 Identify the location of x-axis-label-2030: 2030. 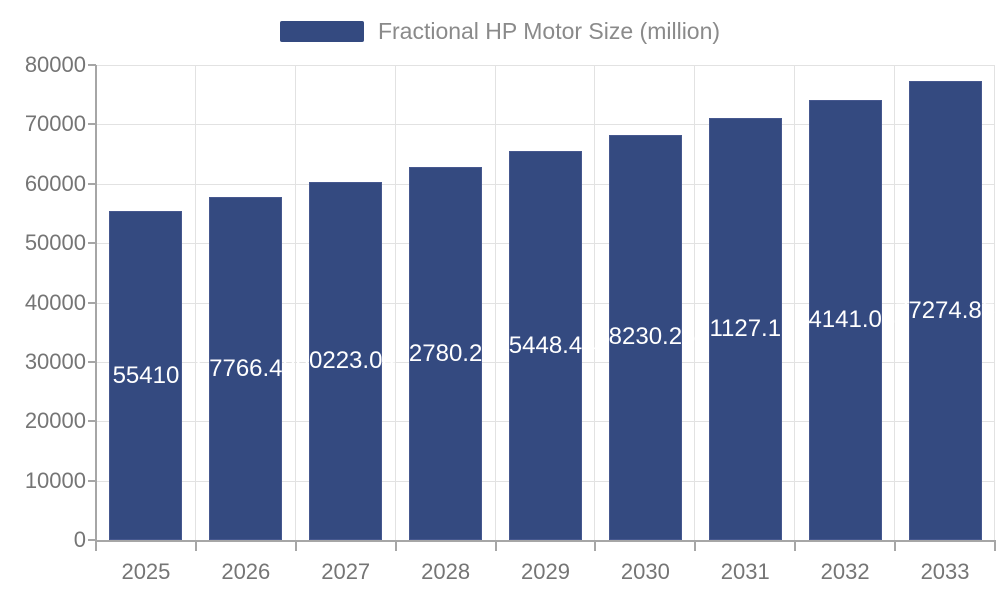
(645, 571).